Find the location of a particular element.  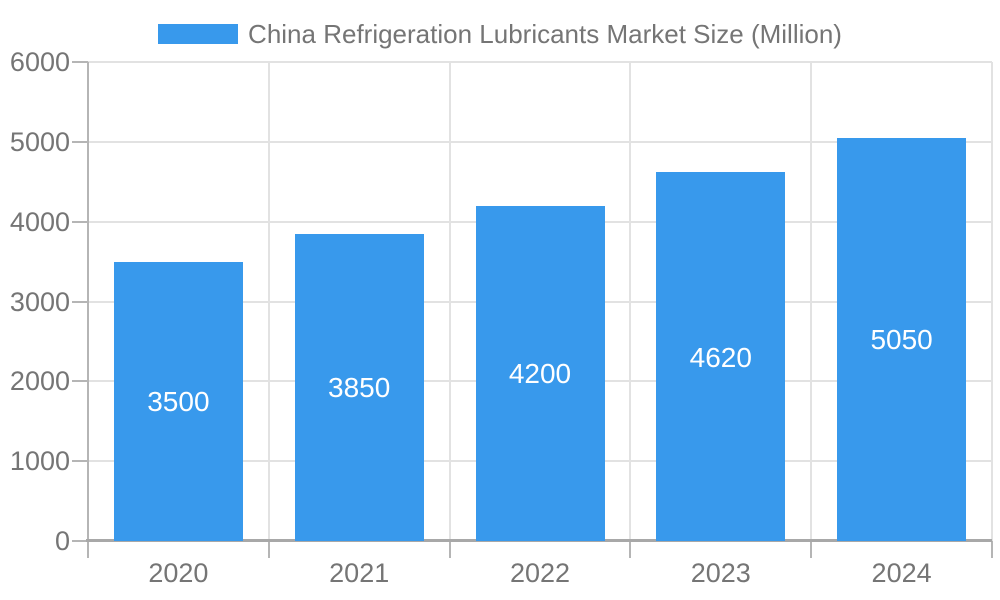

x-axis-label: 2024 is located at coordinates (901, 573).